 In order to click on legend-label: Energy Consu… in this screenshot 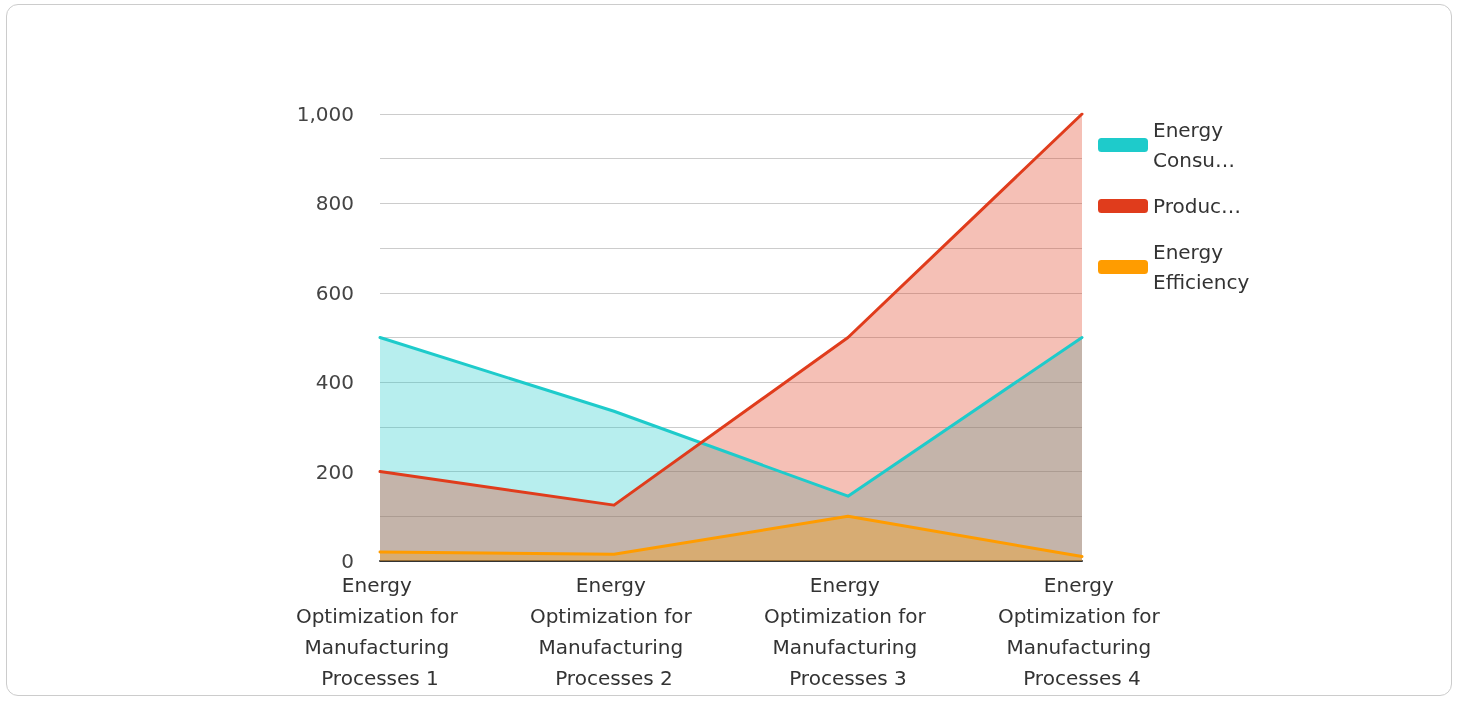, I will do `click(1194, 145)`.